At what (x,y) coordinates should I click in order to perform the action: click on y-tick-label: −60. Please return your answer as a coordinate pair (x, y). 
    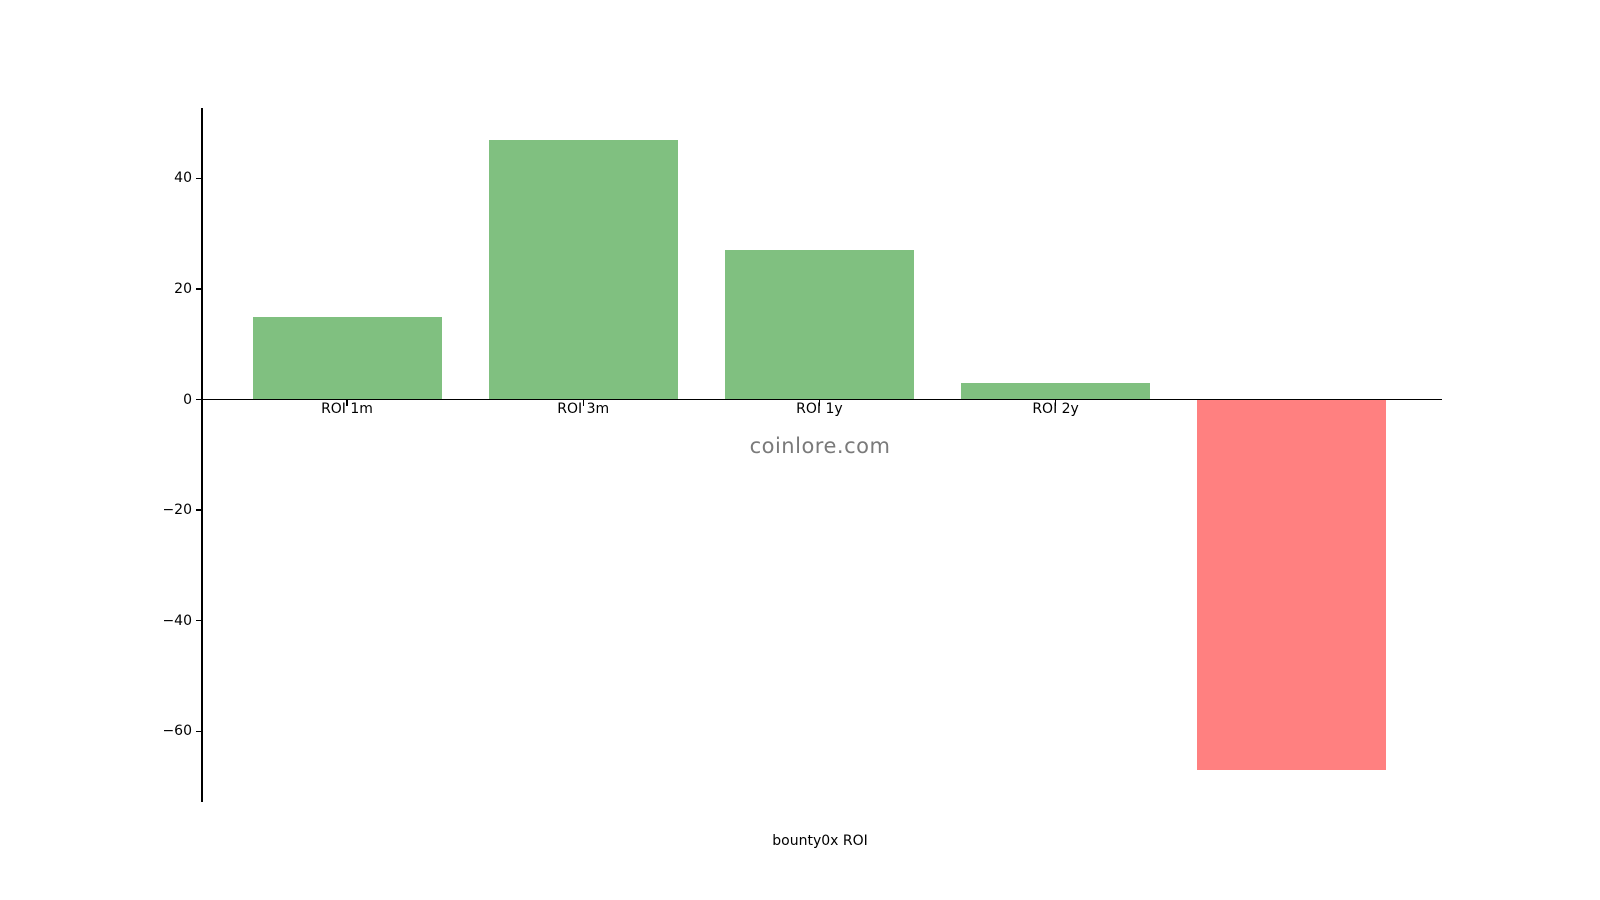
    Looking at the image, I should click on (177, 731).